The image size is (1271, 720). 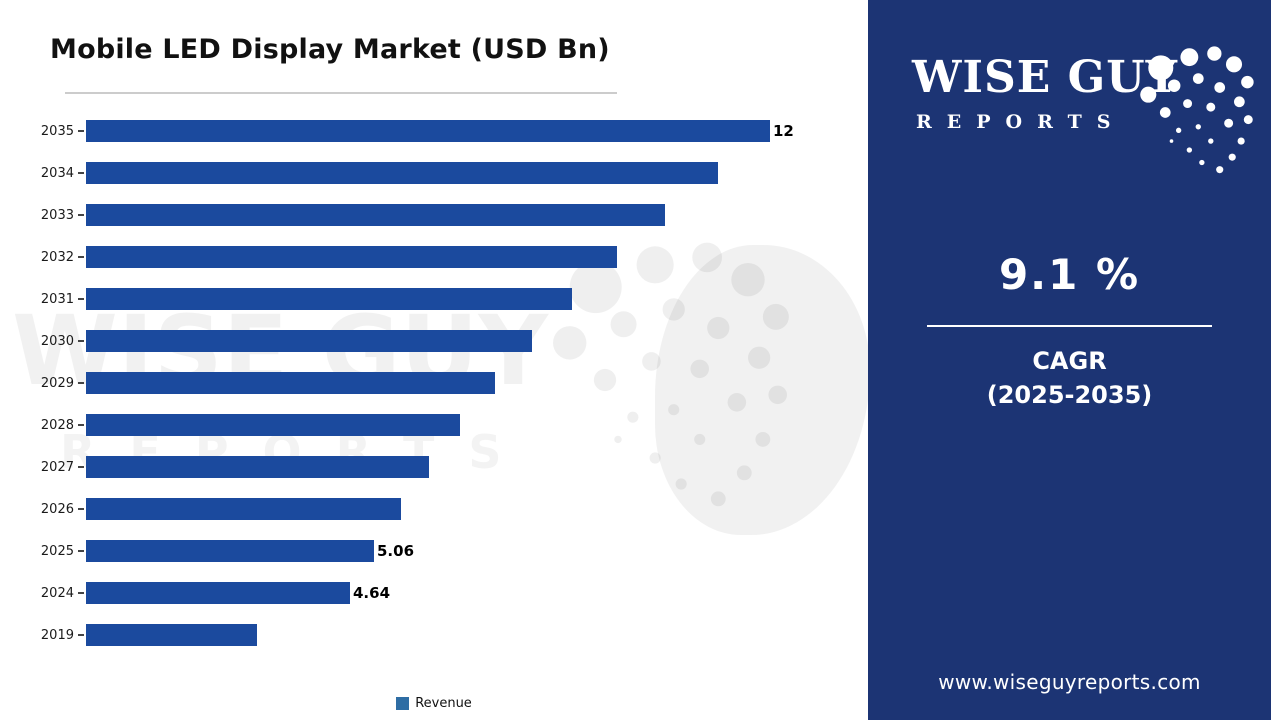 I want to click on bar-row: 2029, so click(x=434, y=383).